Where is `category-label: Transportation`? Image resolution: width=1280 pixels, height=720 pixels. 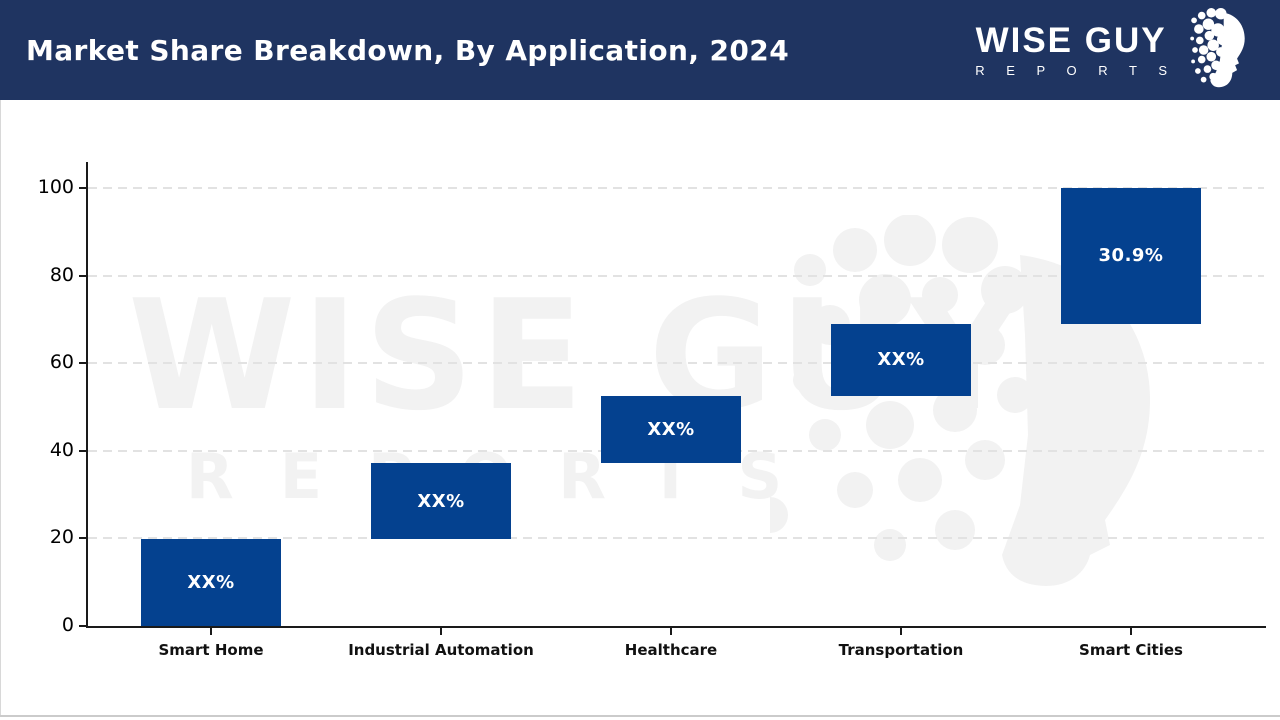
category-label: Transportation is located at coordinates (901, 650).